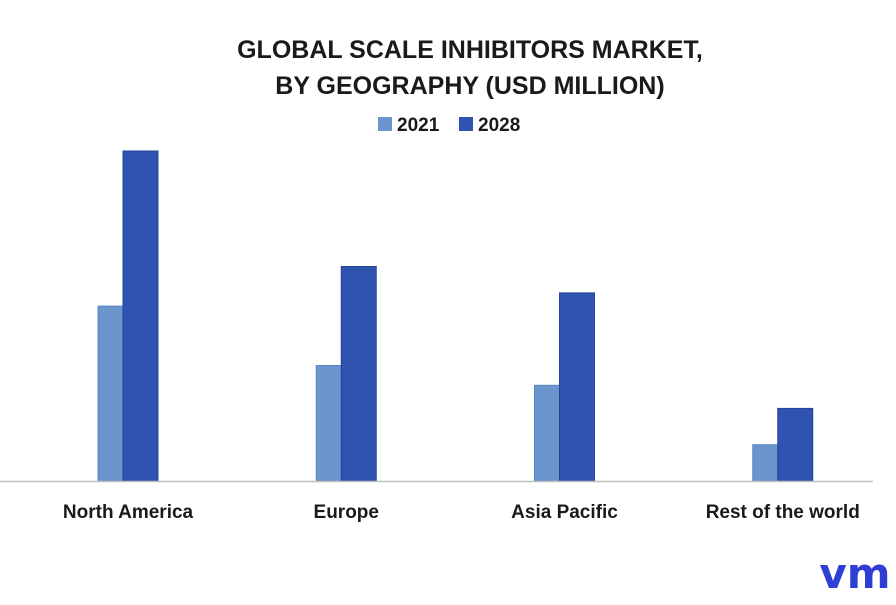 Image resolution: width=896 pixels, height=605 pixels. What do you see at coordinates (765, 463) in the screenshot?
I see `bar-2021-rest-of-the-world` at bounding box center [765, 463].